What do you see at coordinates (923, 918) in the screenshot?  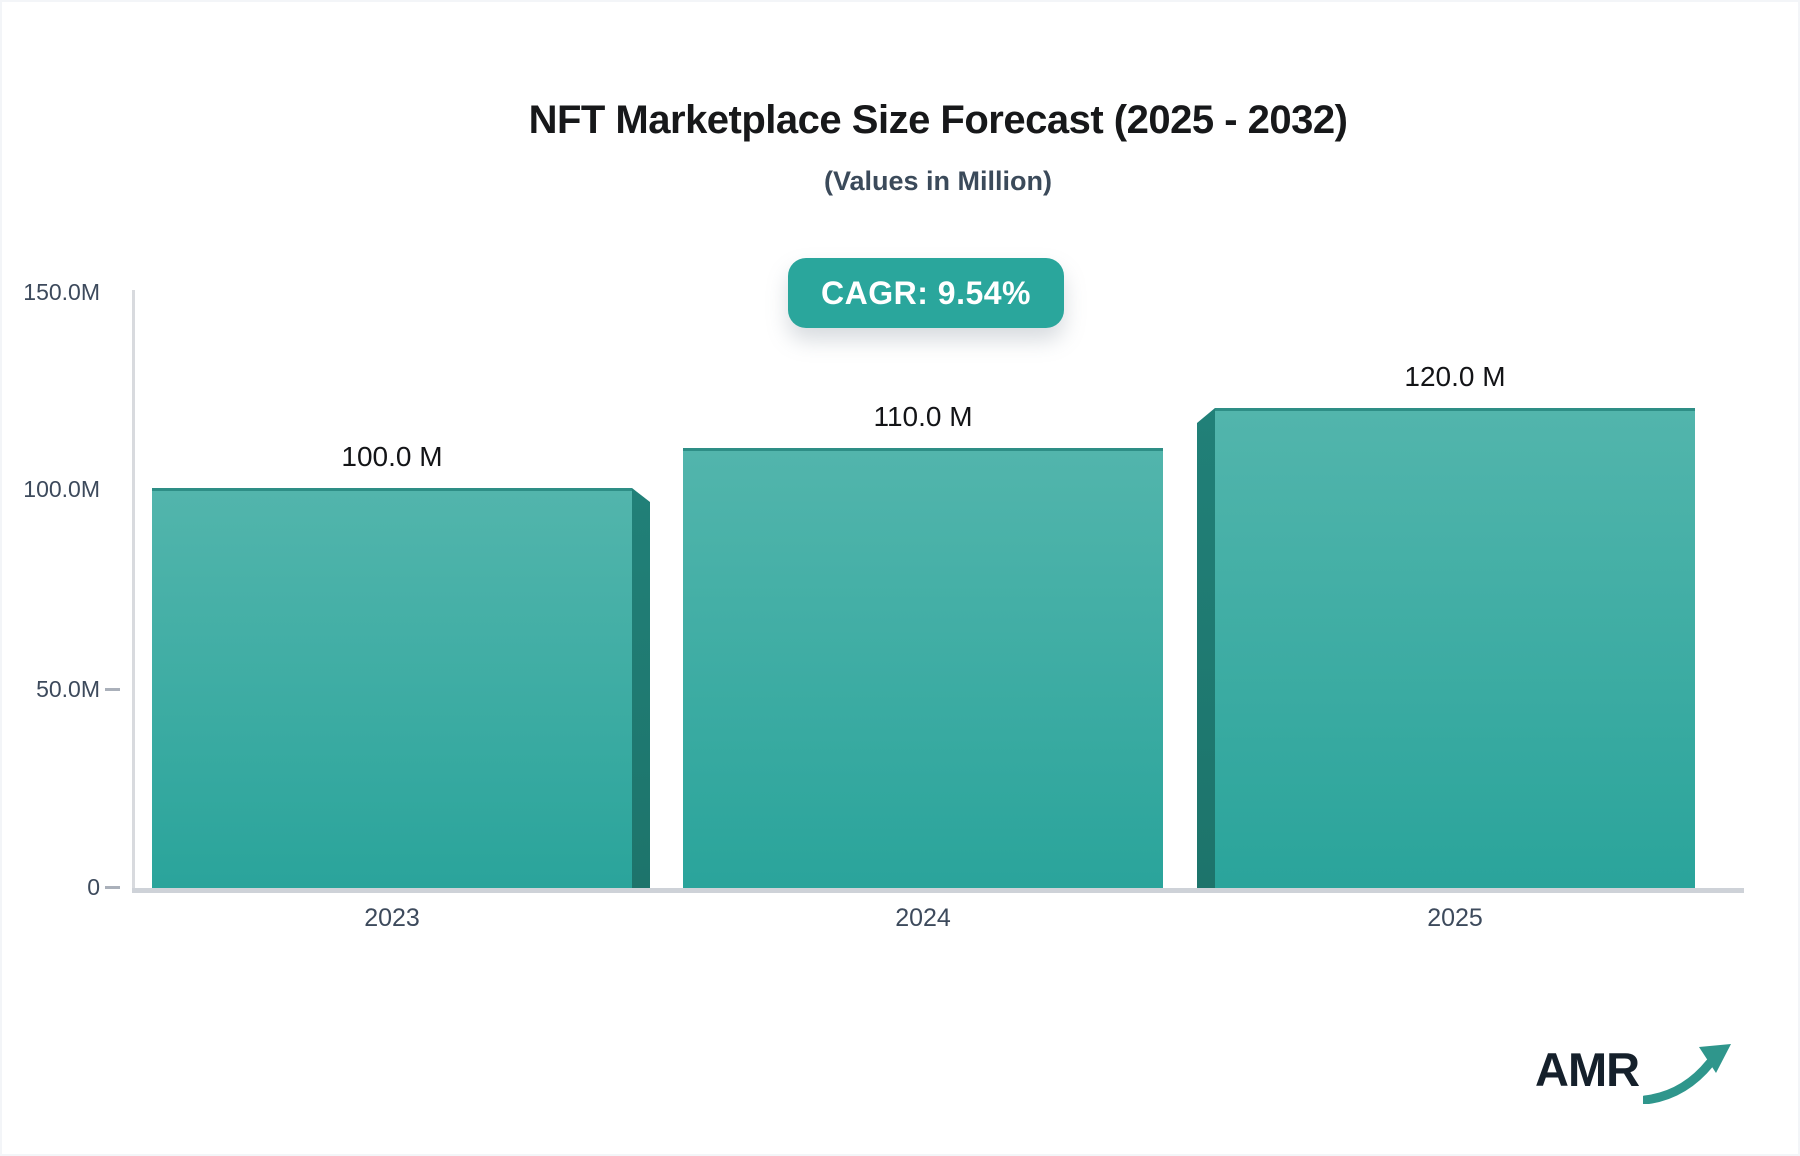 I see `x-axis-category-label: 2024` at bounding box center [923, 918].